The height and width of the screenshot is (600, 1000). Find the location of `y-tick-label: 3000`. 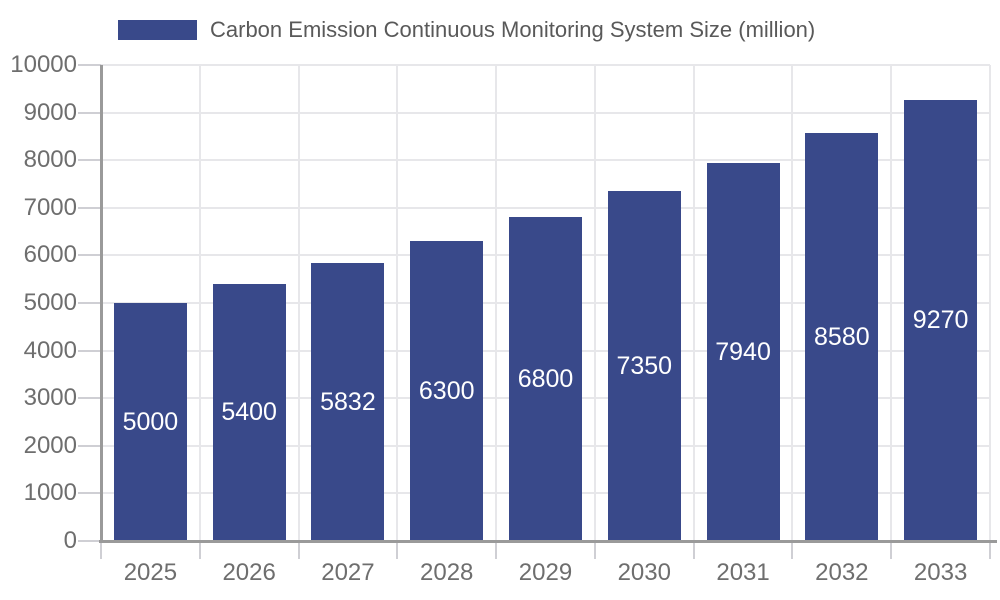

y-tick-label: 3000 is located at coordinates (50, 398).